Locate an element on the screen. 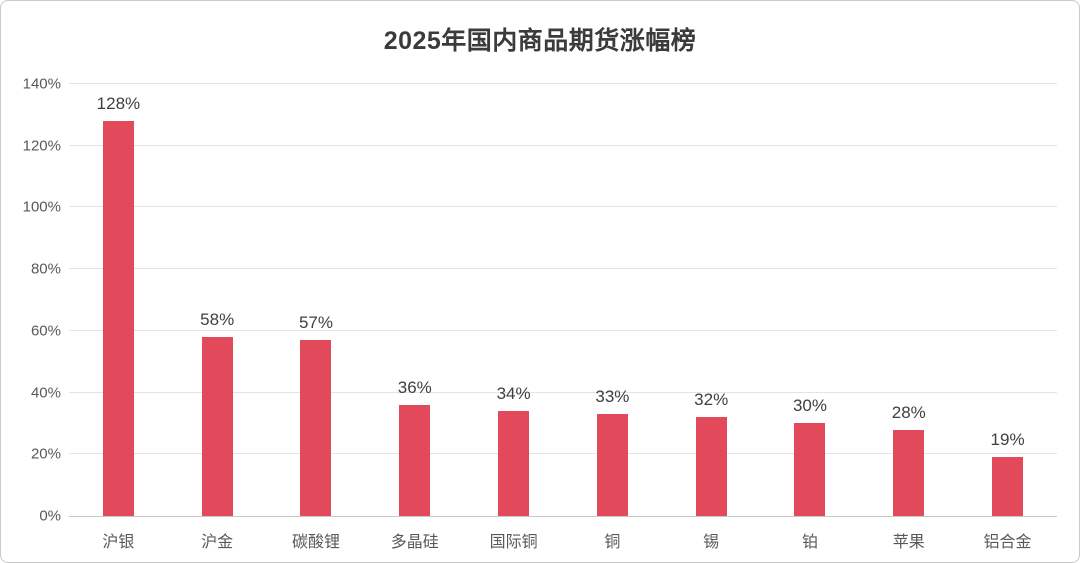  y-tick-label: 140% is located at coordinates (41, 84).